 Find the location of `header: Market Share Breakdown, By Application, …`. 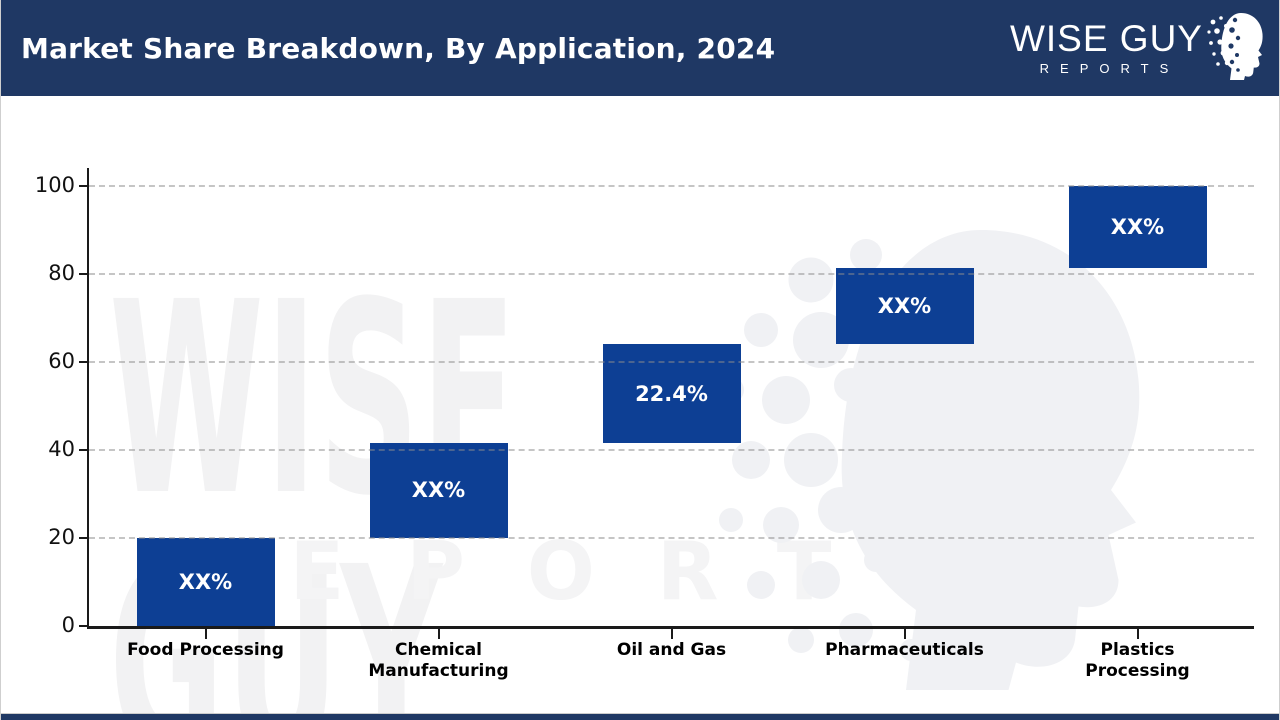

header: Market Share Breakdown, By Application, … is located at coordinates (640, 48).